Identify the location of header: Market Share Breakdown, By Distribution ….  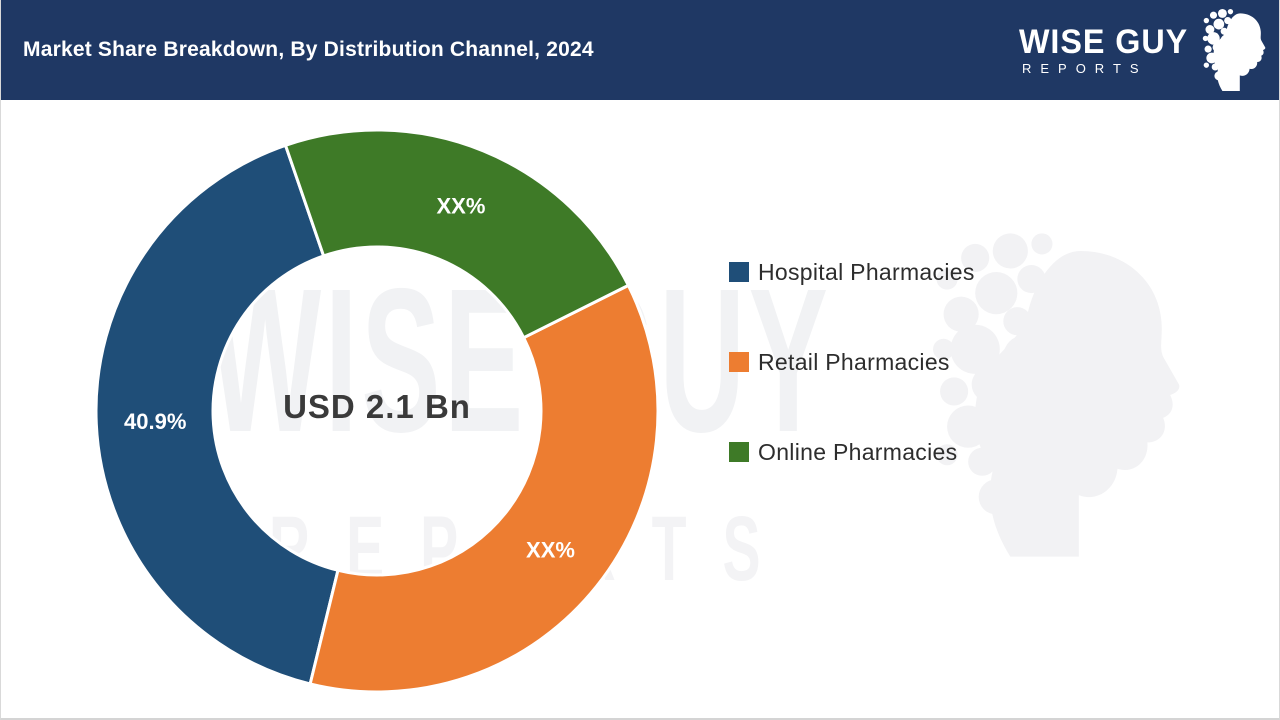
(640, 50).